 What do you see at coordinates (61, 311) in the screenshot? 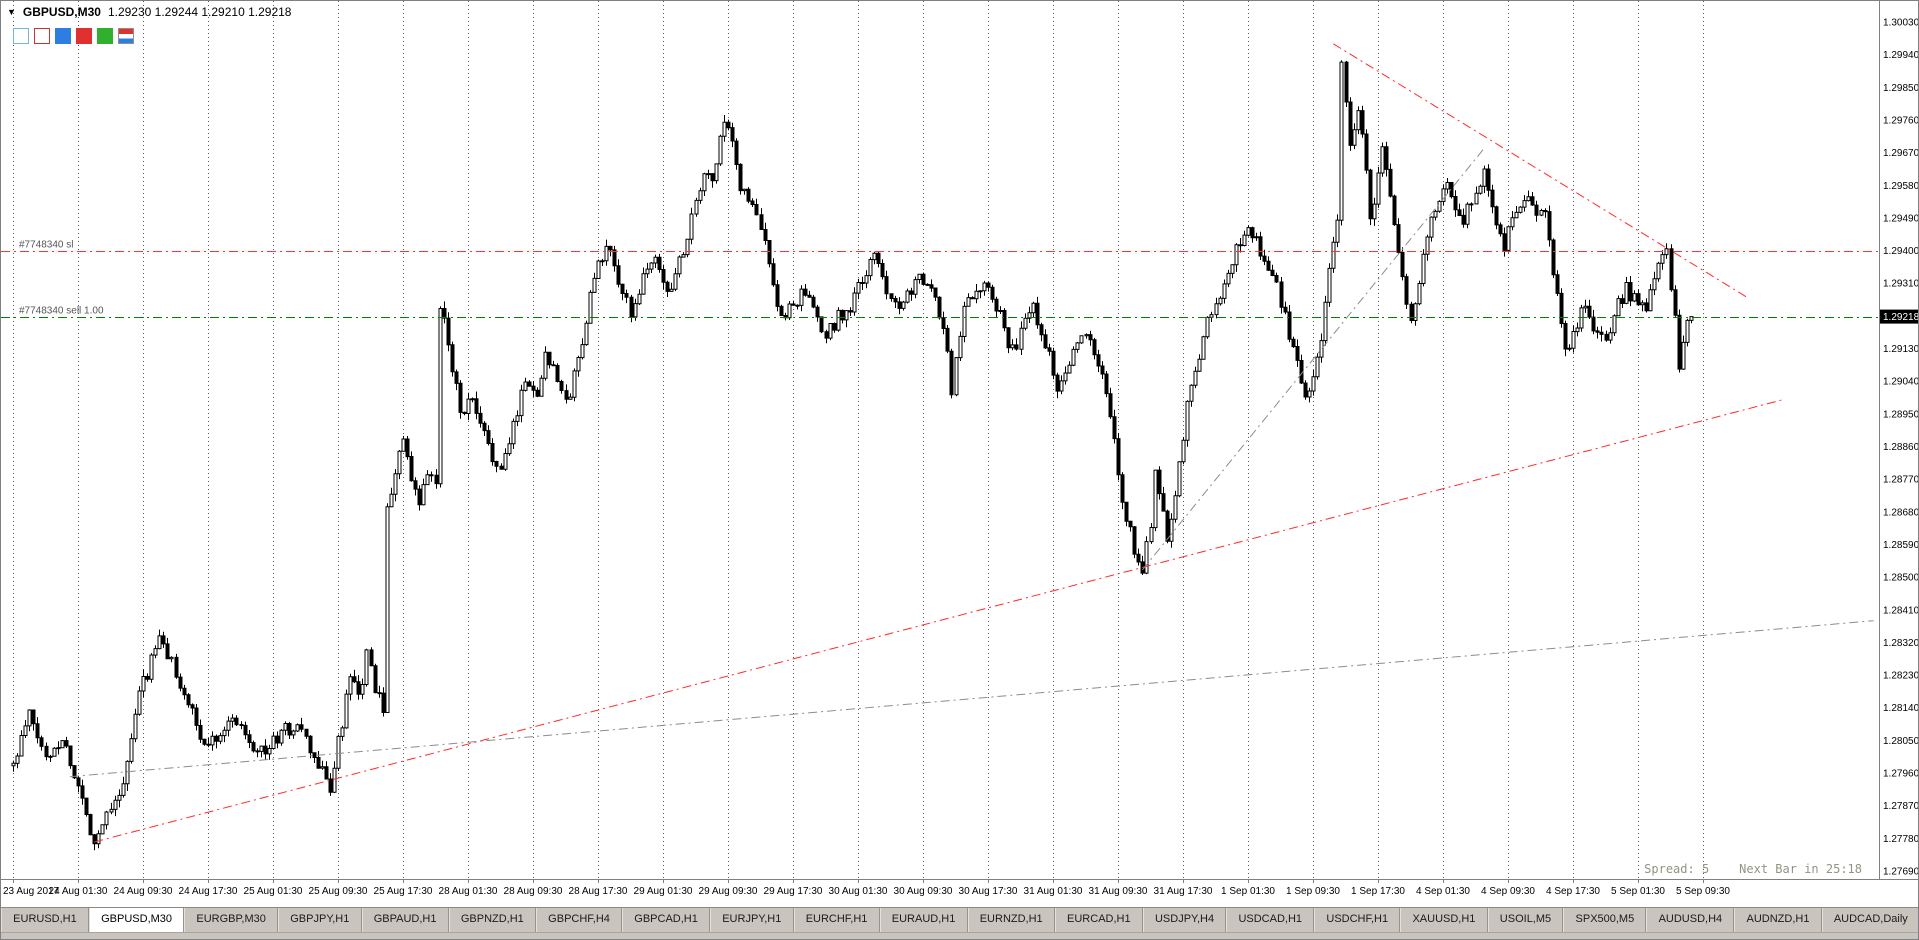
I see `sell-order-line-label: #7748340 sell 1.00` at bounding box center [61, 311].